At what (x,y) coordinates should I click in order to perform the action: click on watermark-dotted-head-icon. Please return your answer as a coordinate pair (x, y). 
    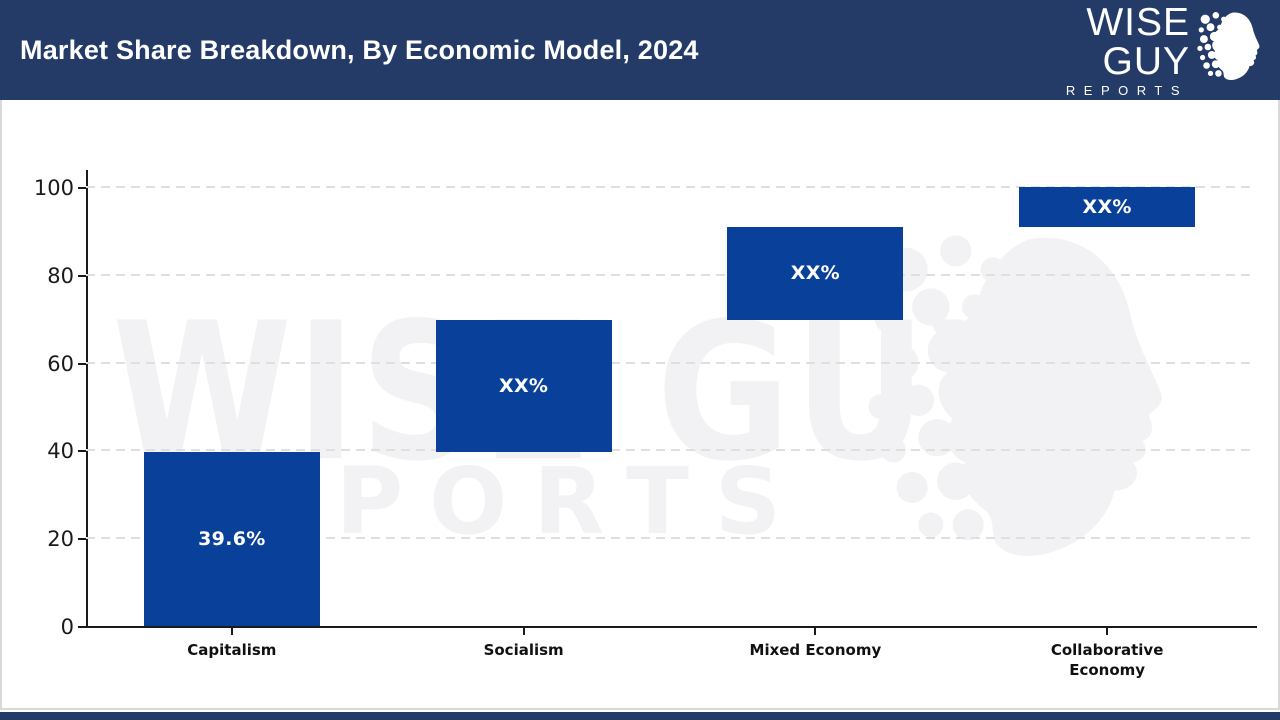
    Looking at the image, I should click on (1018, 407).